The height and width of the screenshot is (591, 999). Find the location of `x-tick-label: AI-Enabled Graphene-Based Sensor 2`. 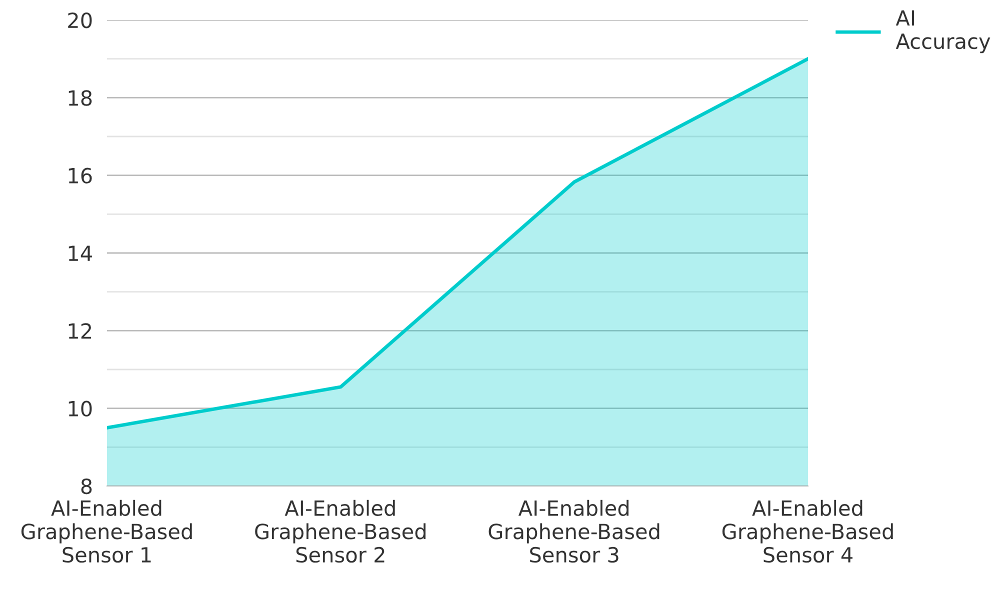

x-tick-label: AI-Enabled Graphene-Based Sensor 2 is located at coordinates (340, 531).